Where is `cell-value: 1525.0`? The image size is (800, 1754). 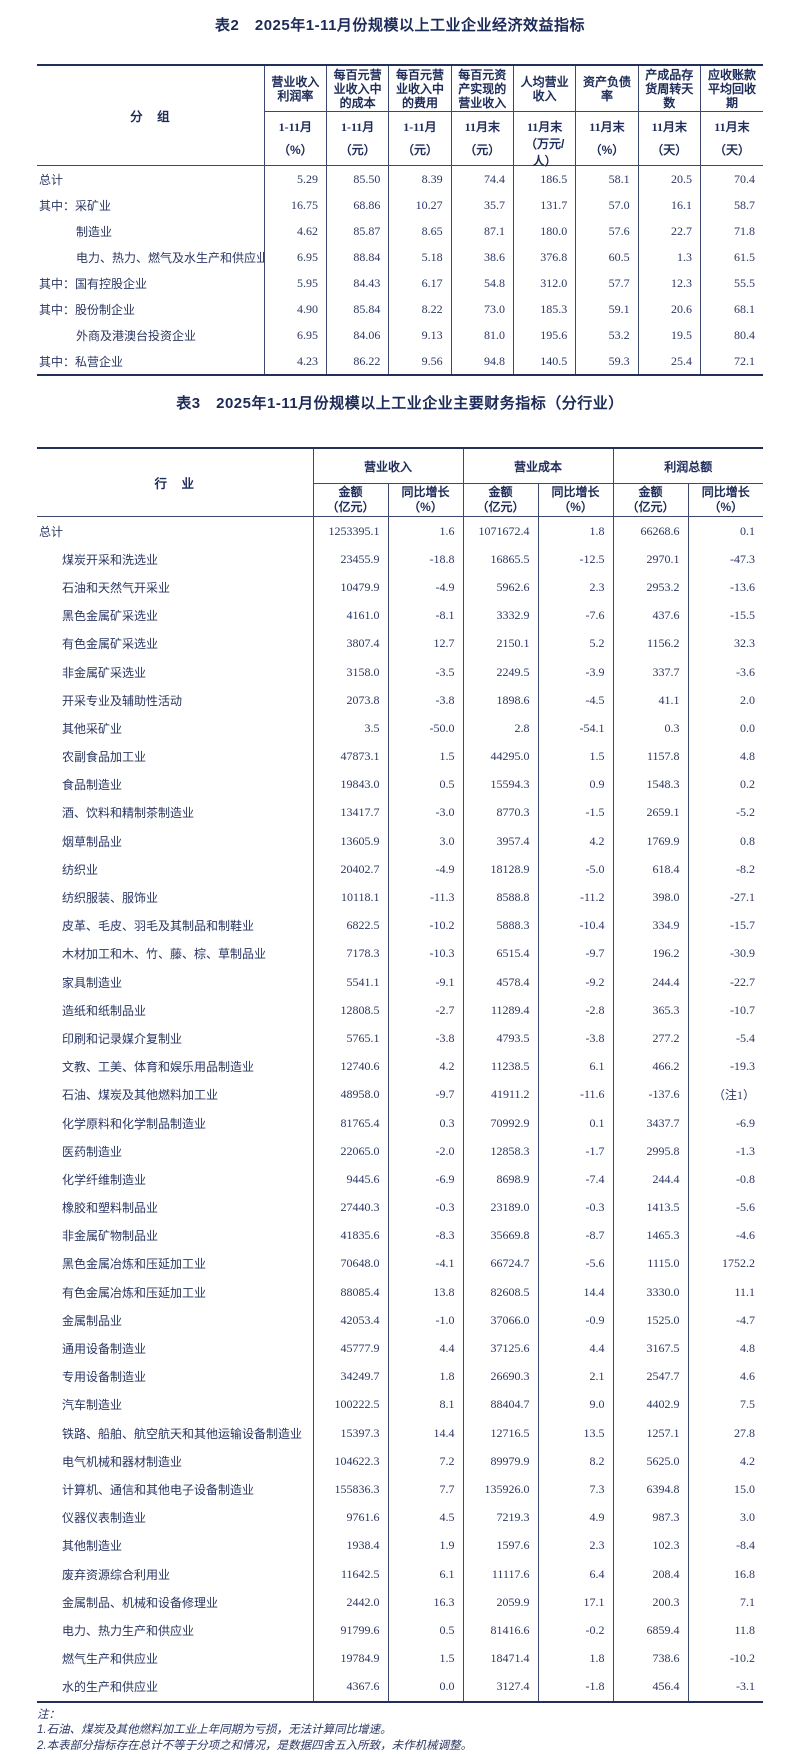
cell-value: 1525.0 is located at coordinates (650, 1320).